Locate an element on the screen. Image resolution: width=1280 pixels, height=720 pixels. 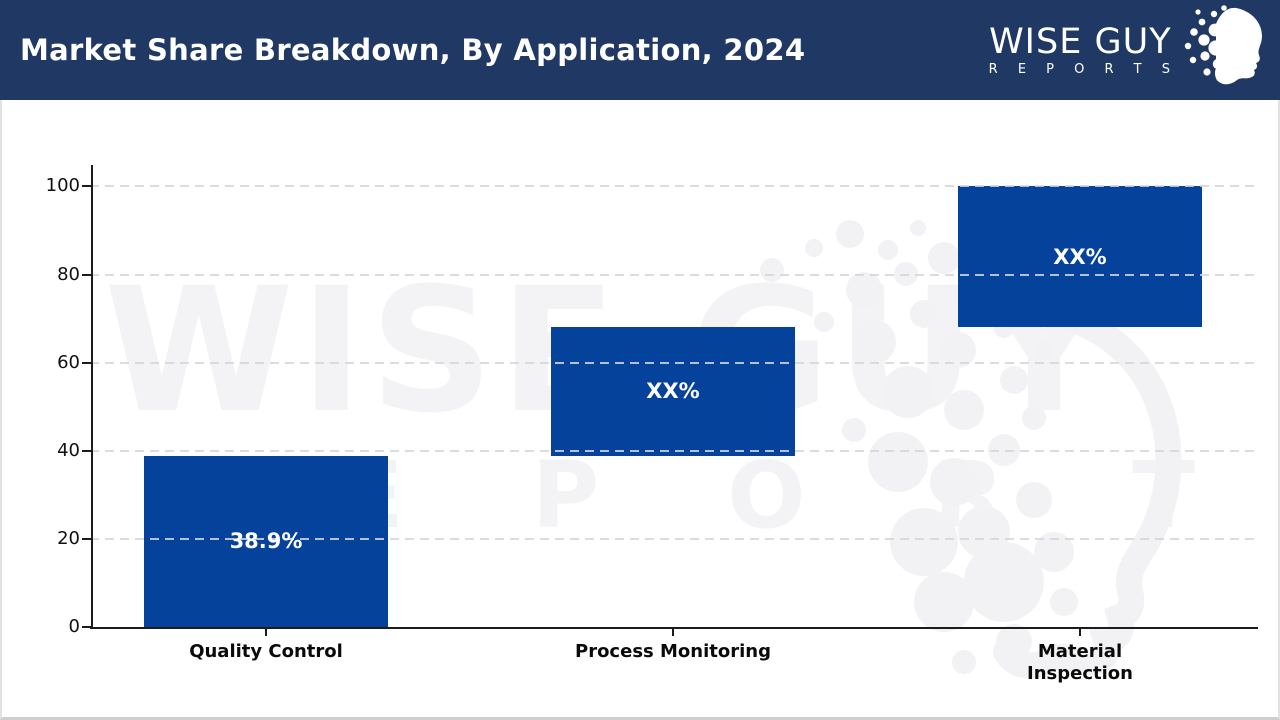
logo-text: WISE GUY R E P O R T S is located at coordinates (1080, 49).